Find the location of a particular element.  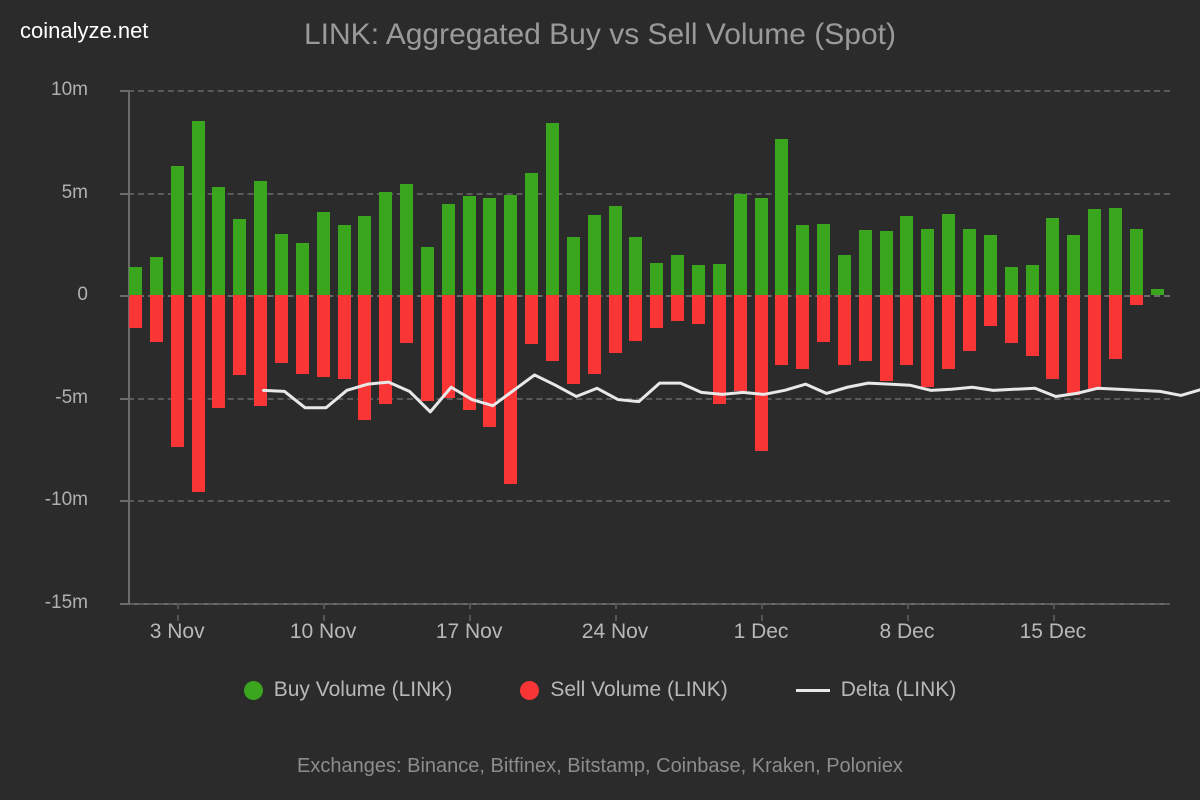

legend-delta: Delta (LINK) is located at coordinates (875, 690).